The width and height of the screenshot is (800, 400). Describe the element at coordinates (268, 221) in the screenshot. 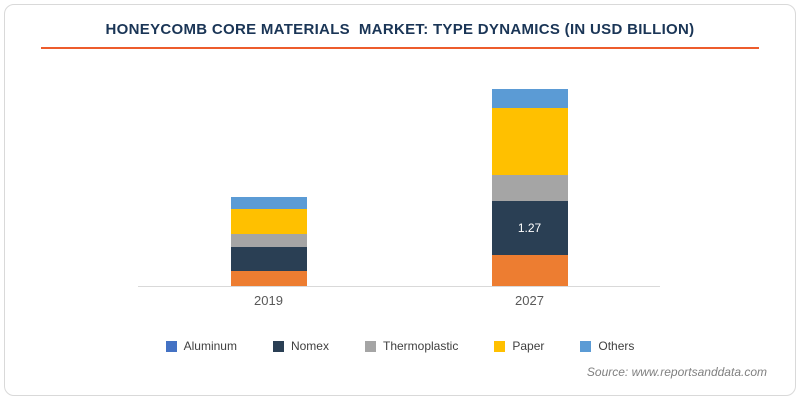

I see `bar-segment-paper-2019` at that location.